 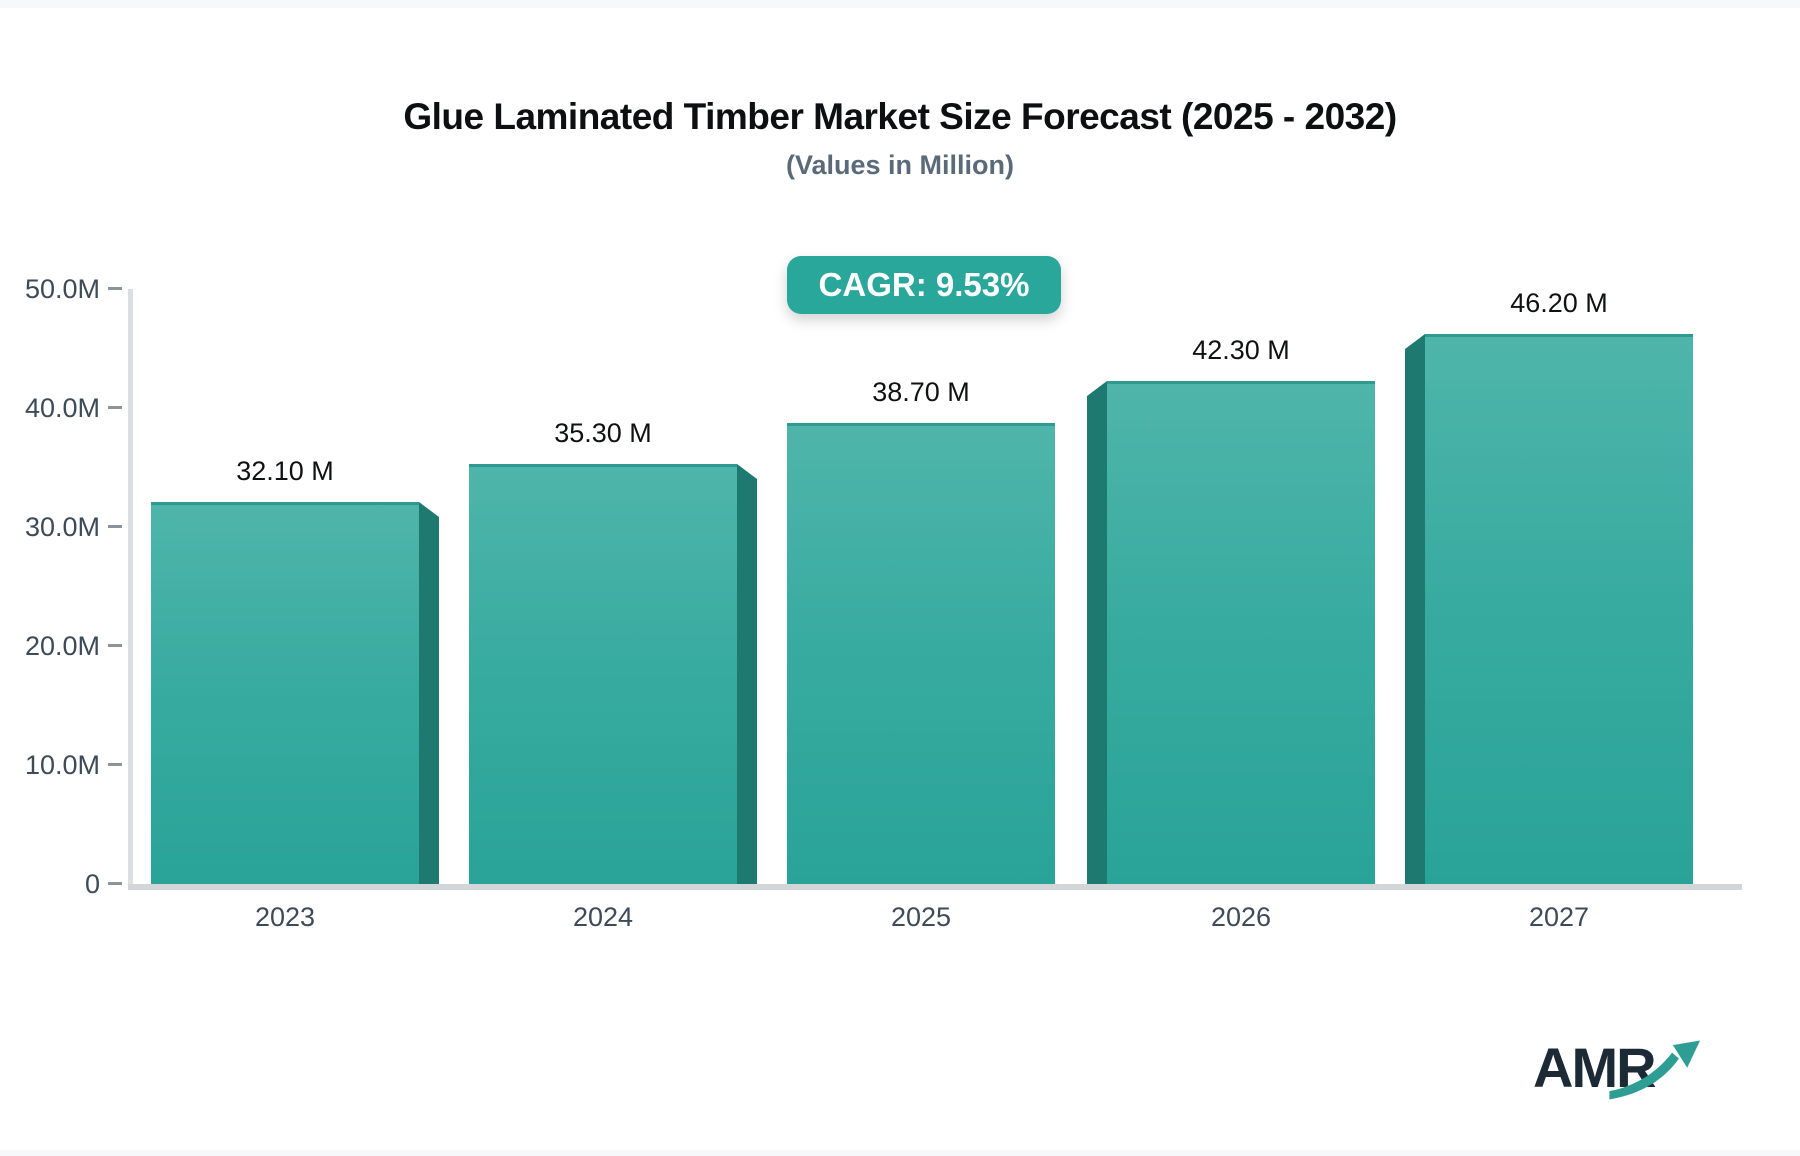 What do you see at coordinates (92, 884) in the screenshot?
I see `y-axis-tick-label: 0` at bounding box center [92, 884].